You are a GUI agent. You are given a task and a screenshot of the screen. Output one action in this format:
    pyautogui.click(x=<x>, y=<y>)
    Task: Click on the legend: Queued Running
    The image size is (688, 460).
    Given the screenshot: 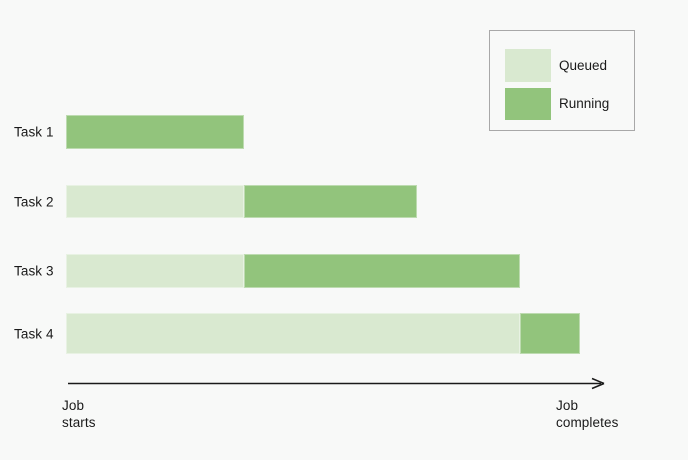 What is the action you would take?
    pyautogui.click(x=562, y=80)
    